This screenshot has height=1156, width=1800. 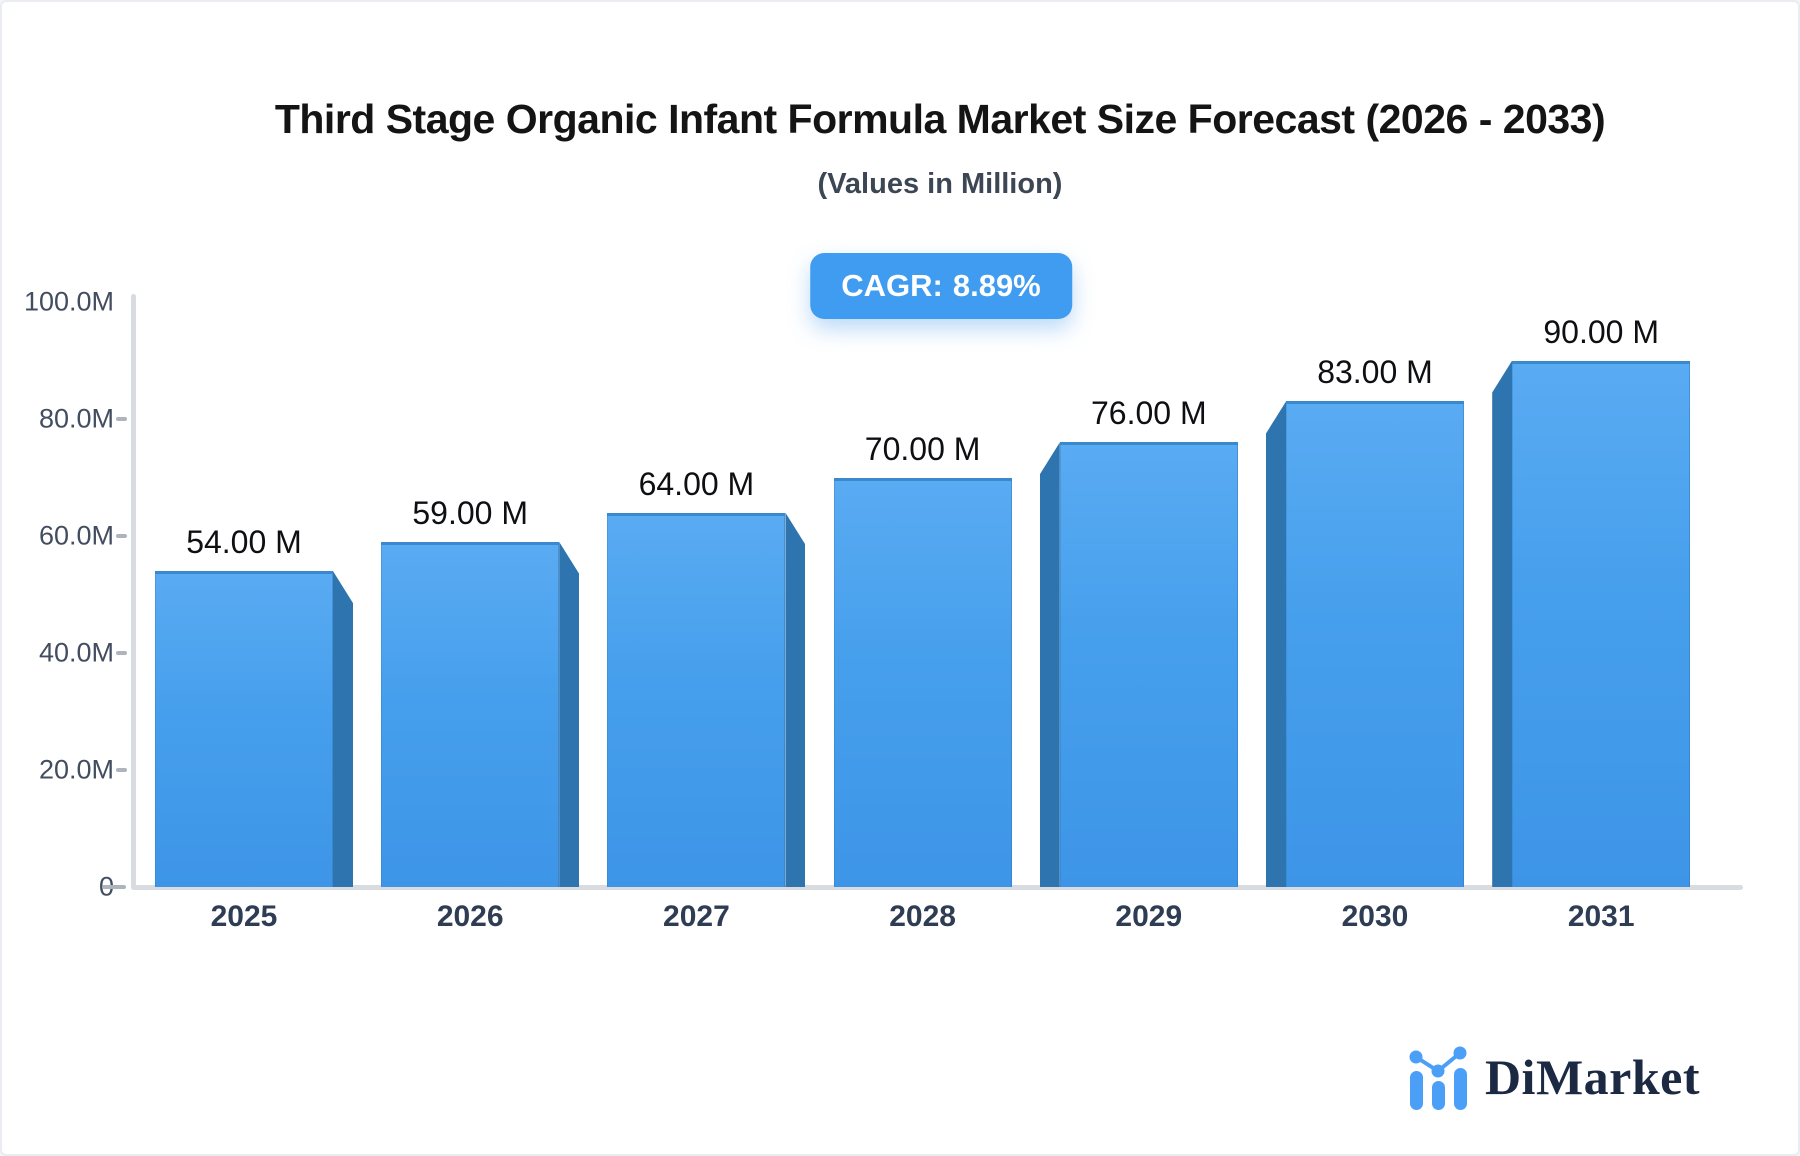 What do you see at coordinates (1148, 413) in the screenshot?
I see `value-label-2029: 76.00 M` at bounding box center [1148, 413].